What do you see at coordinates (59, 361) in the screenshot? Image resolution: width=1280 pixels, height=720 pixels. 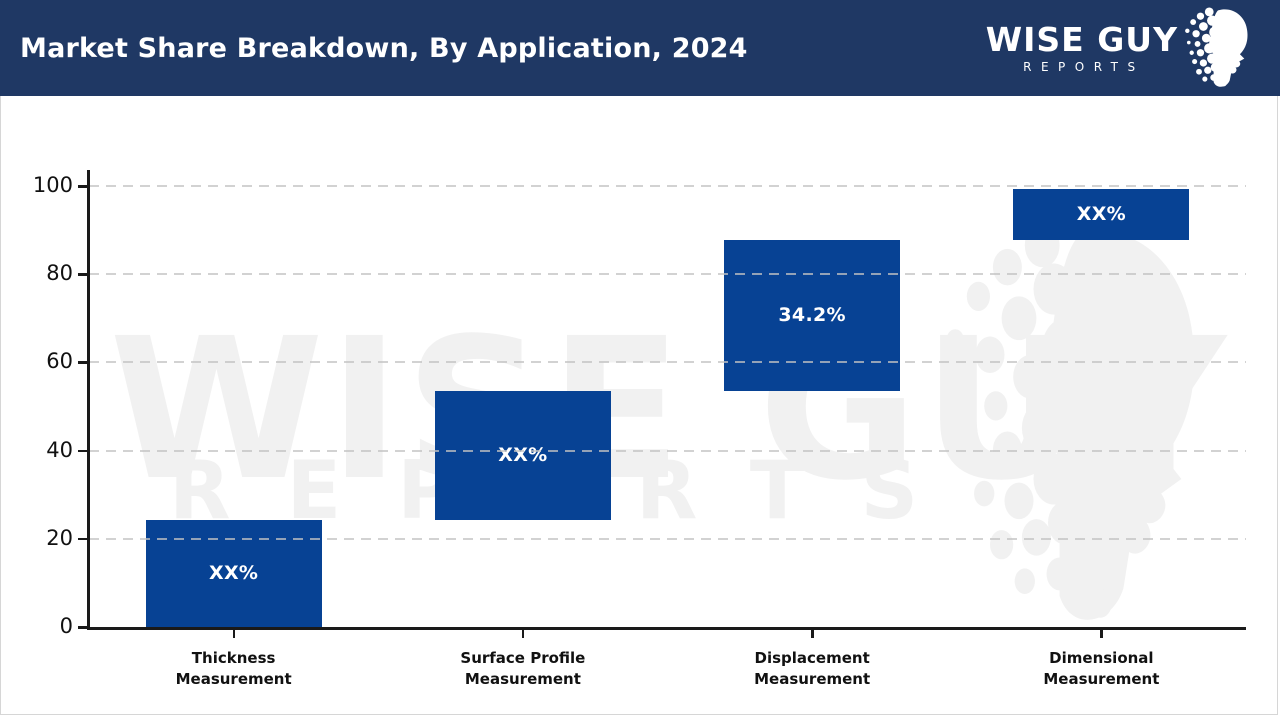 I see `y-tick-label-60: 60` at bounding box center [59, 361].